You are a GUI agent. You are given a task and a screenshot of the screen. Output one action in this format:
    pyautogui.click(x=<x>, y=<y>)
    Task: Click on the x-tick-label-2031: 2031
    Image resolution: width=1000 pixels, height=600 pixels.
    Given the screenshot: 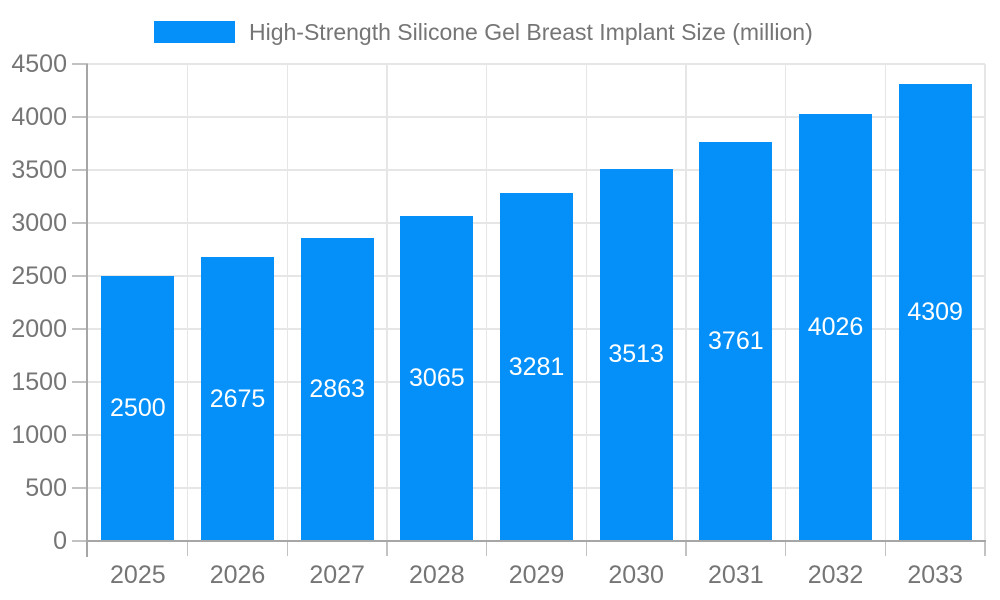 What is the action you would take?
    pyautogui.click(x=736, y=575)
    